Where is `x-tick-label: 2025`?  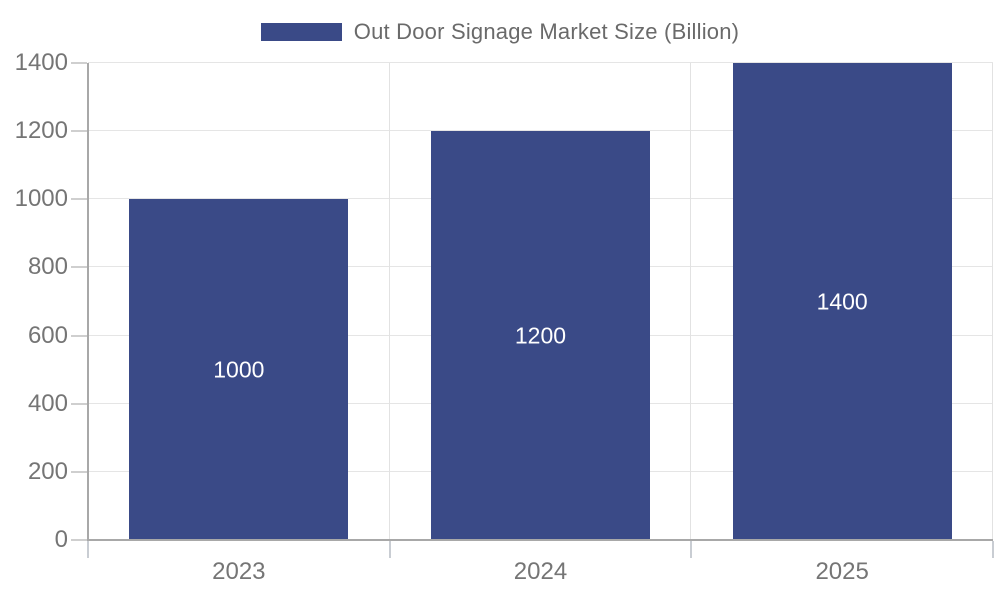
x-tick-label: 2025 is located at coordinates (842, 571).